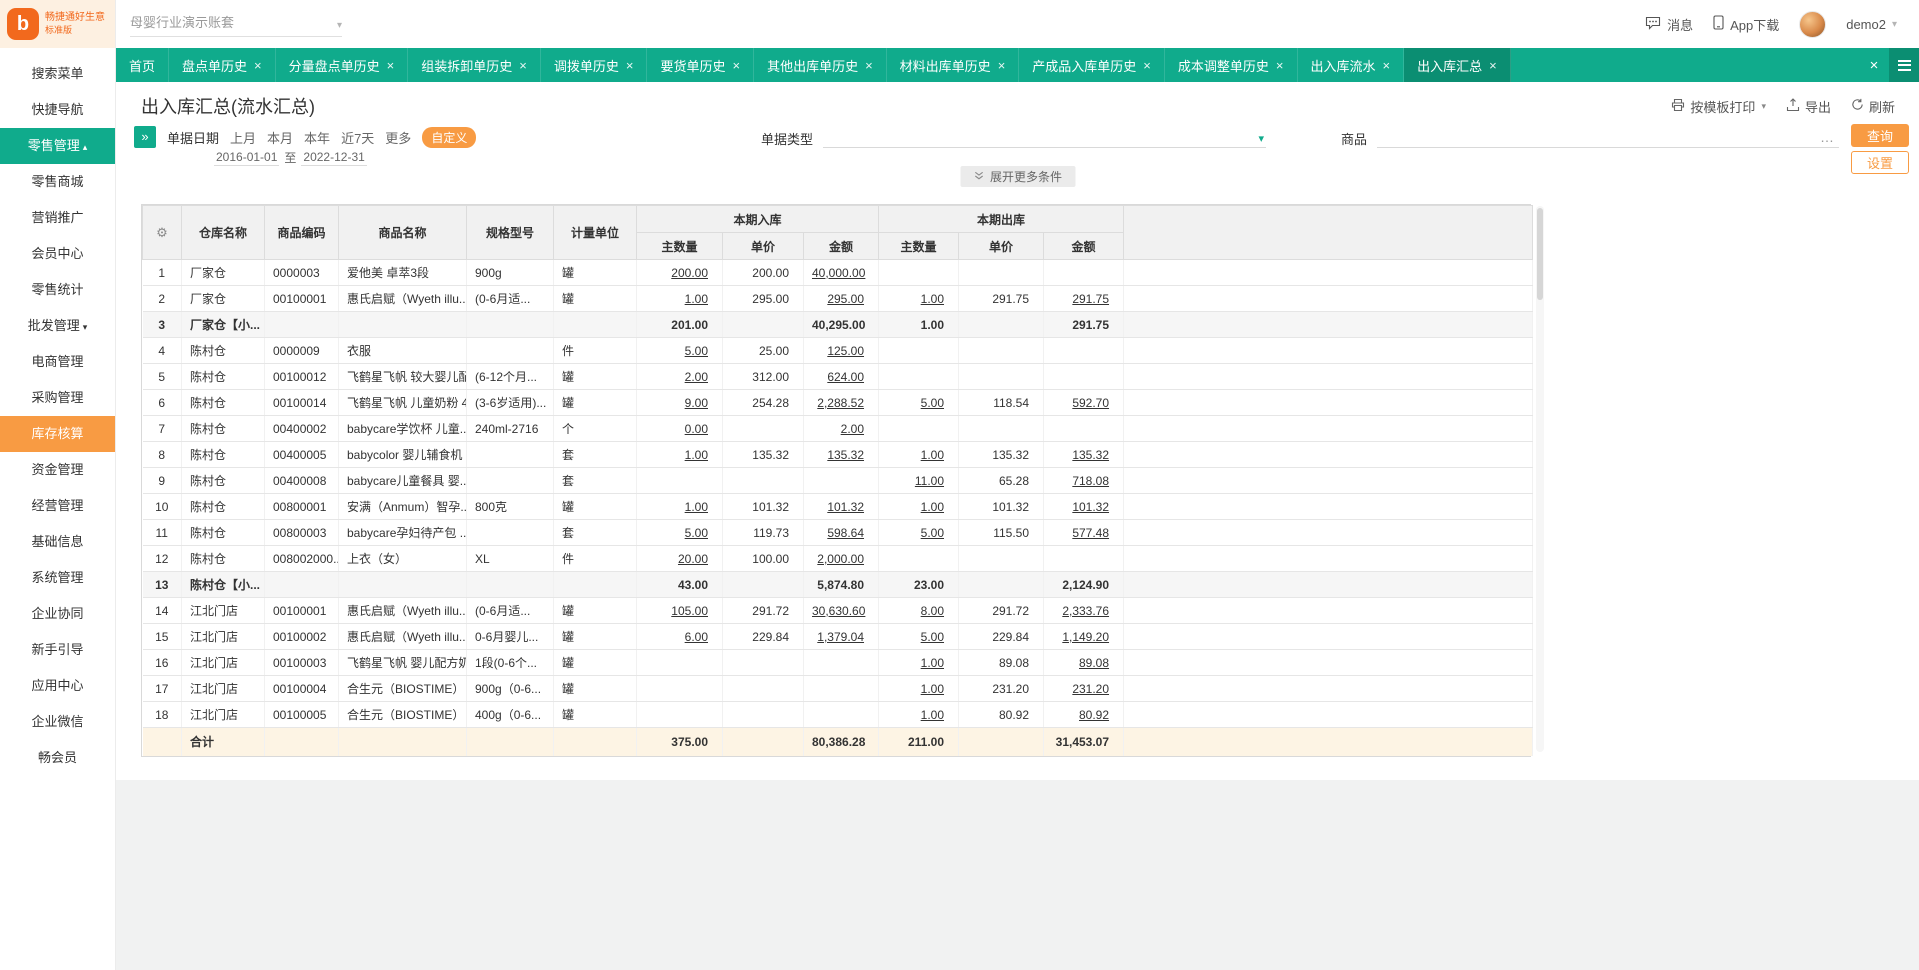 The height and width of the screenshot is (970, 1919). What do you see at coordinates (1874, 65) in the screenshot?
I see `close-all-tabs-button: ×` at bounding box center [1874, 65].